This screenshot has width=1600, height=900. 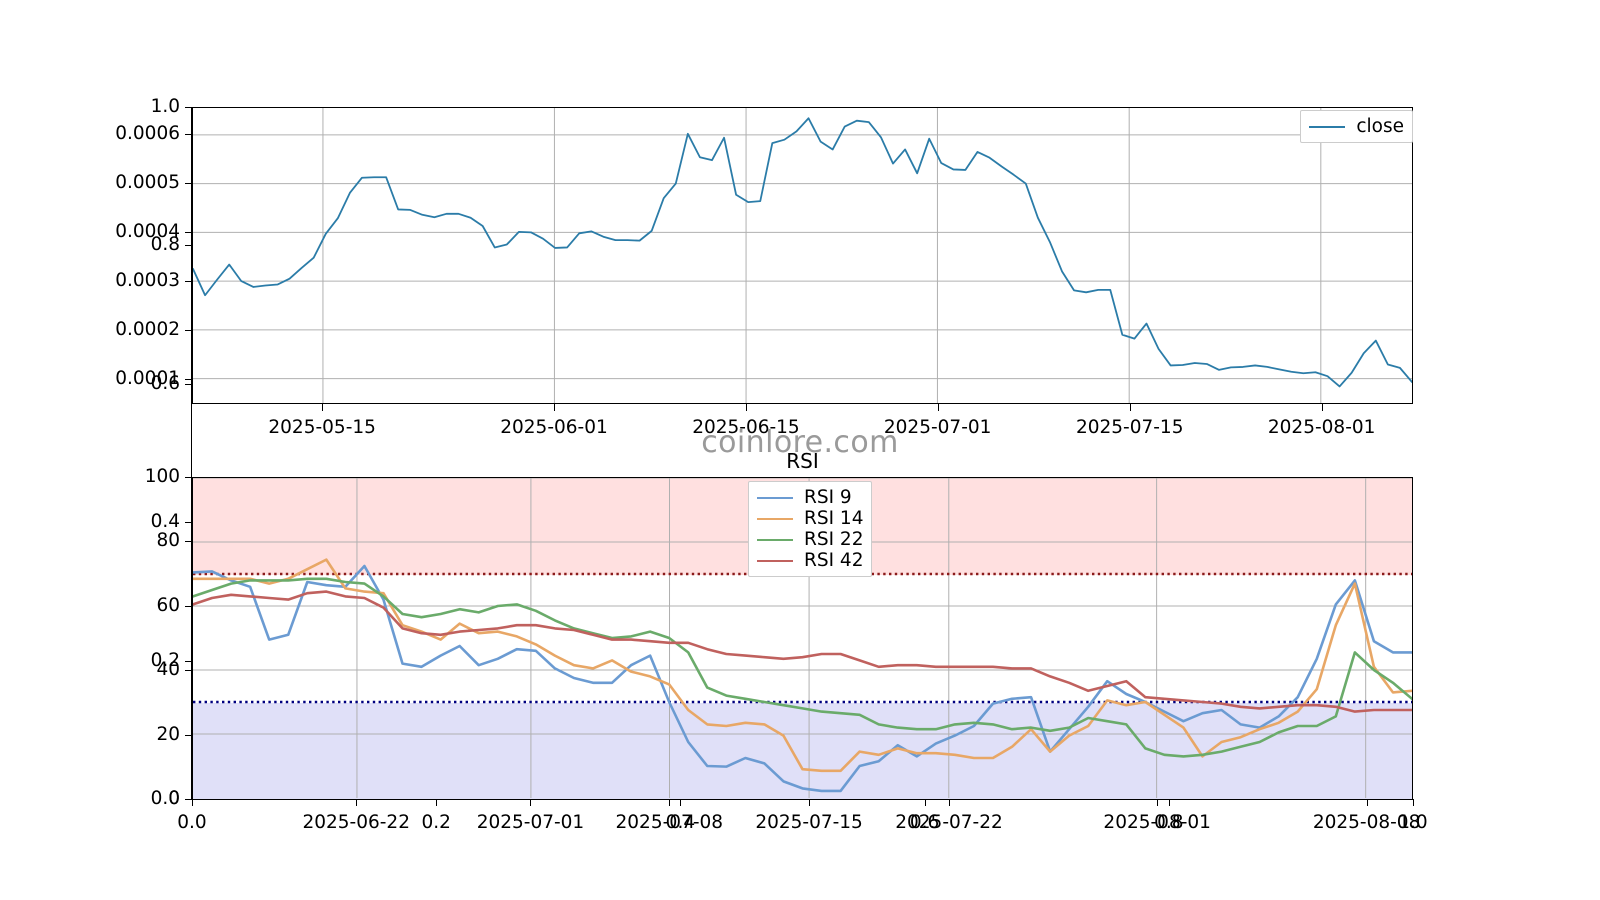 I want to click on rsi-x-tick-label: 2025-07-08, so click(x=669, y=822).